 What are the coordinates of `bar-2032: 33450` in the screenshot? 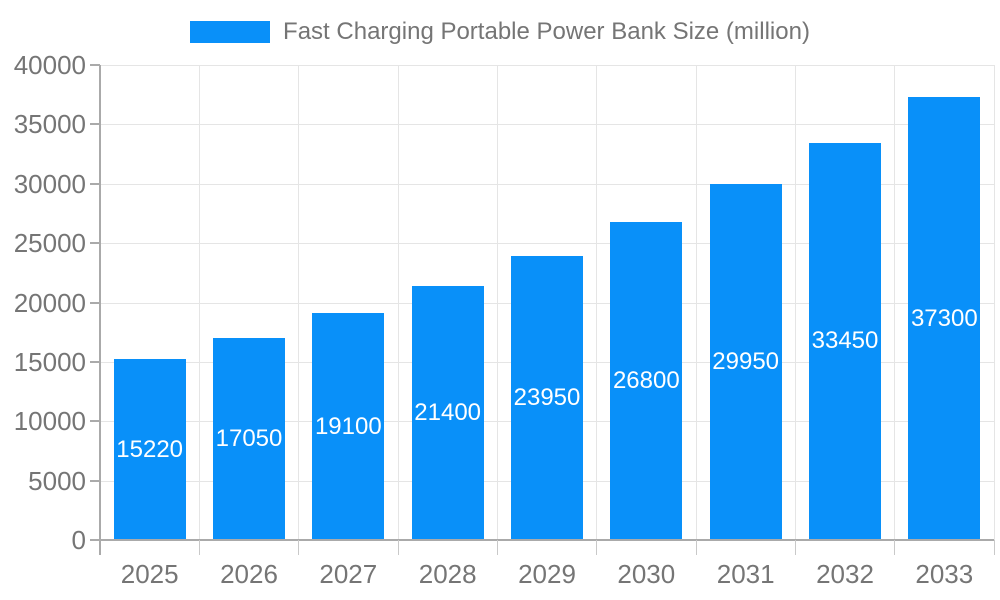 It's located at (845, 341).